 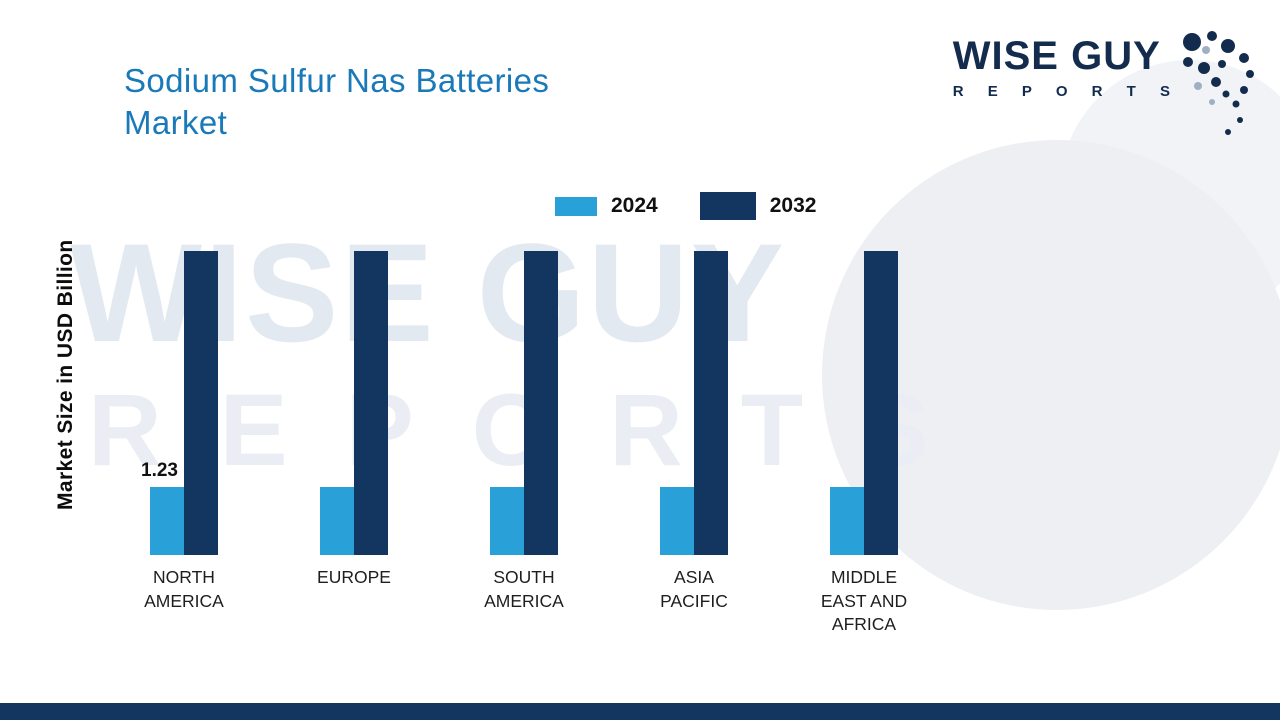 I want to click on bar-group-asia-pacific, so click(x=694, y=403).